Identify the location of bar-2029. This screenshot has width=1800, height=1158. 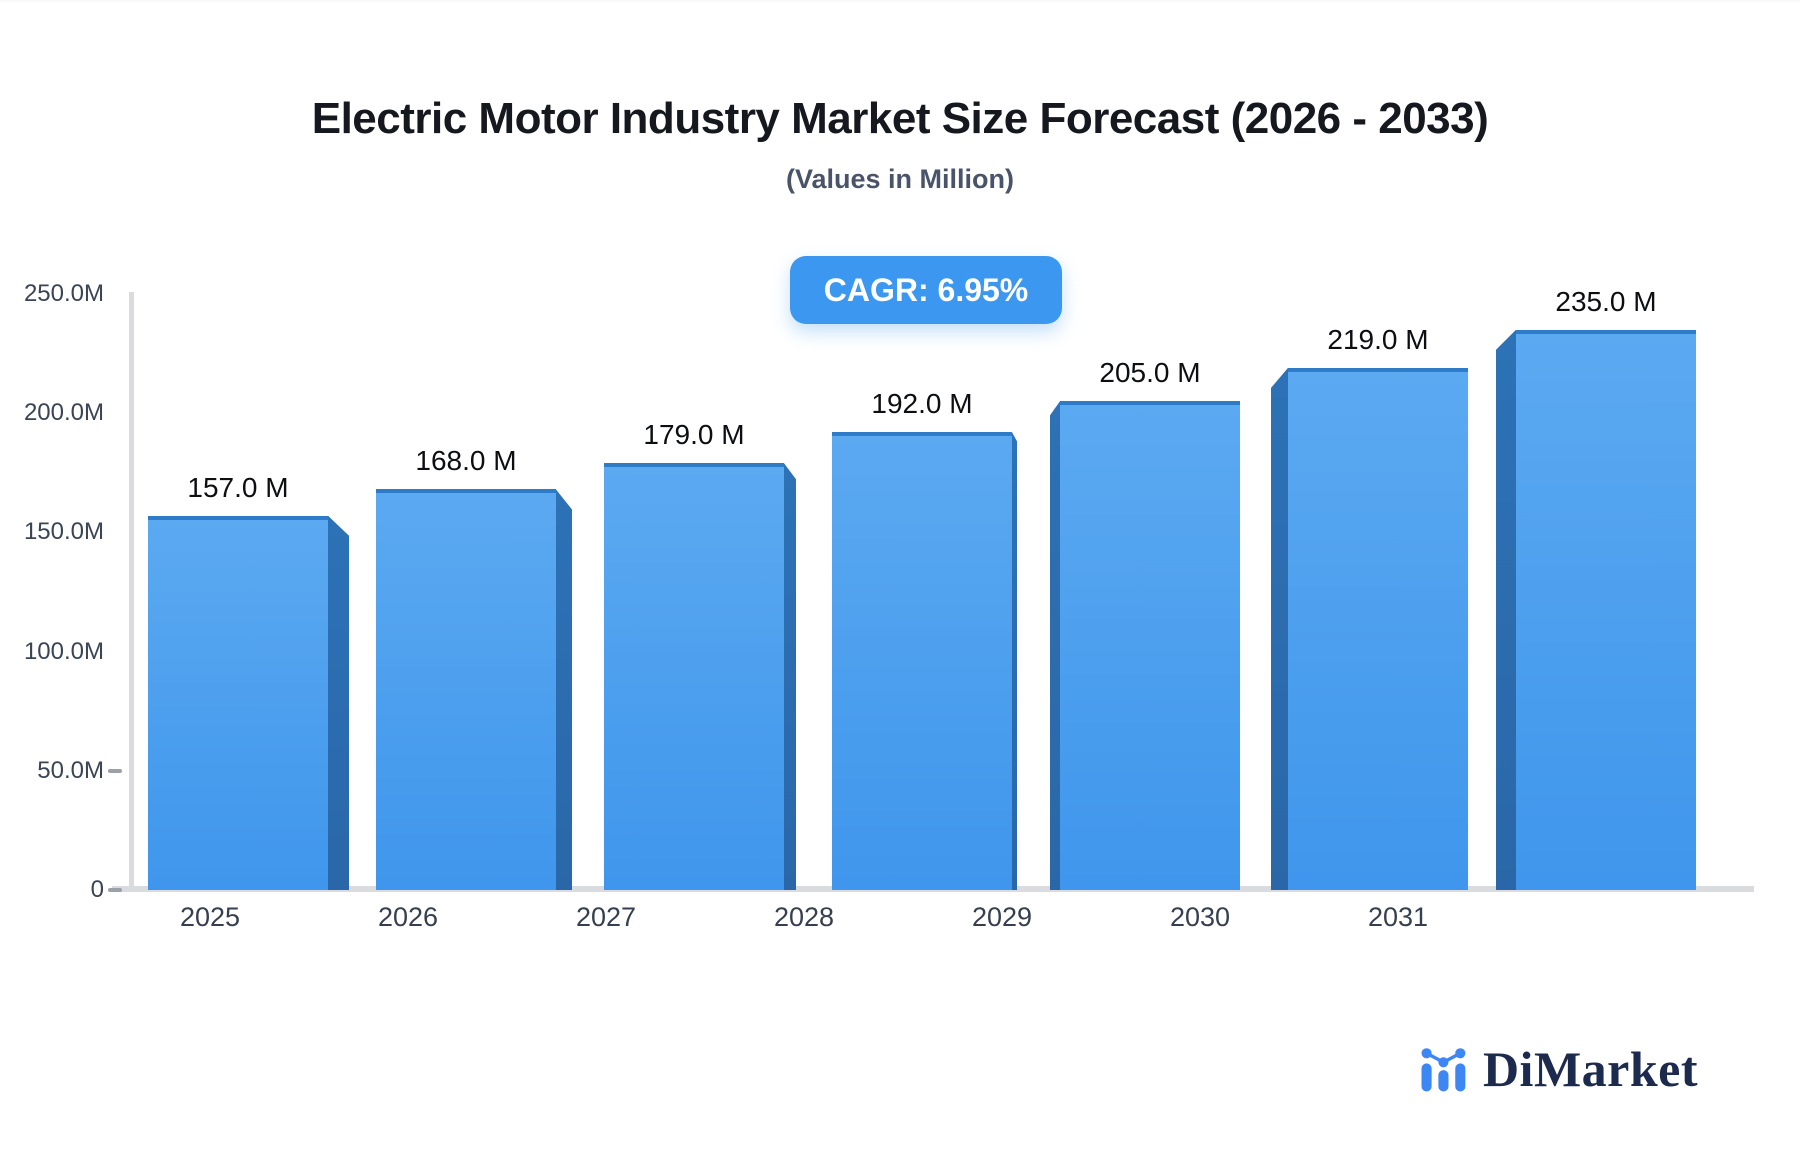
(1150, 645).